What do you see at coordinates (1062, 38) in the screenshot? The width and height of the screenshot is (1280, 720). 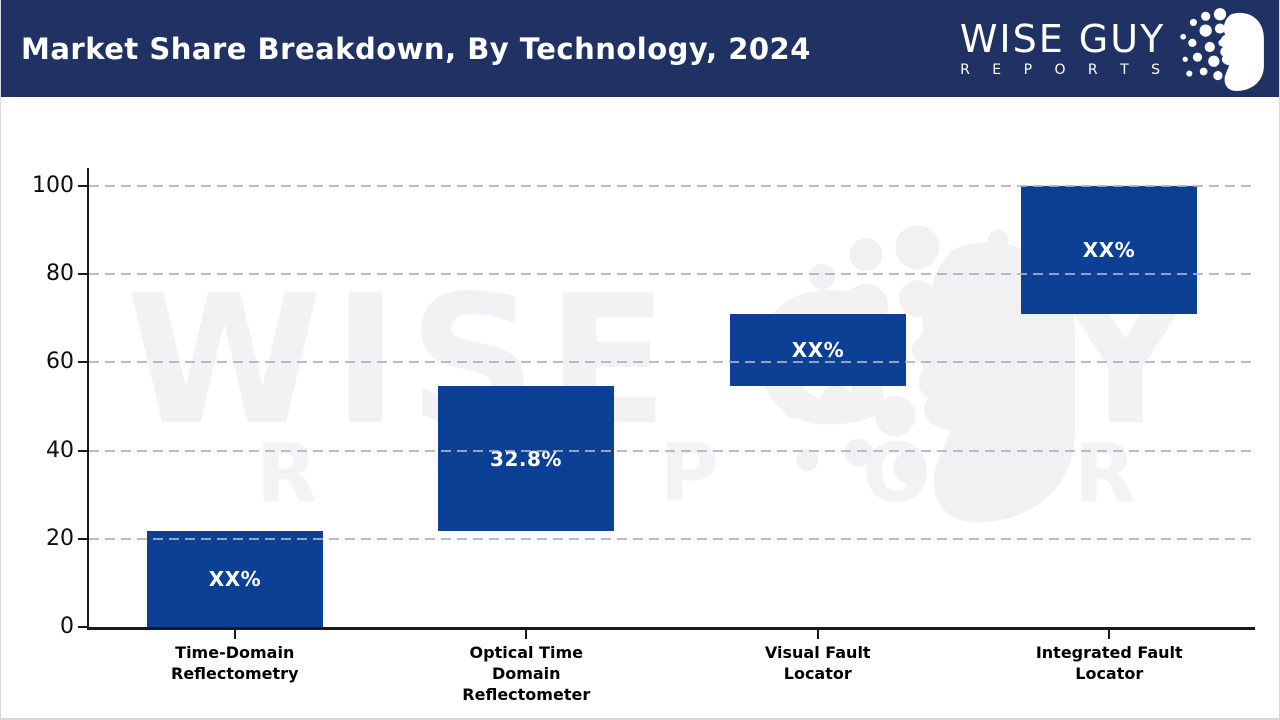 I see `brand-name: WISE GUY` at bounding box center [1062, 38].